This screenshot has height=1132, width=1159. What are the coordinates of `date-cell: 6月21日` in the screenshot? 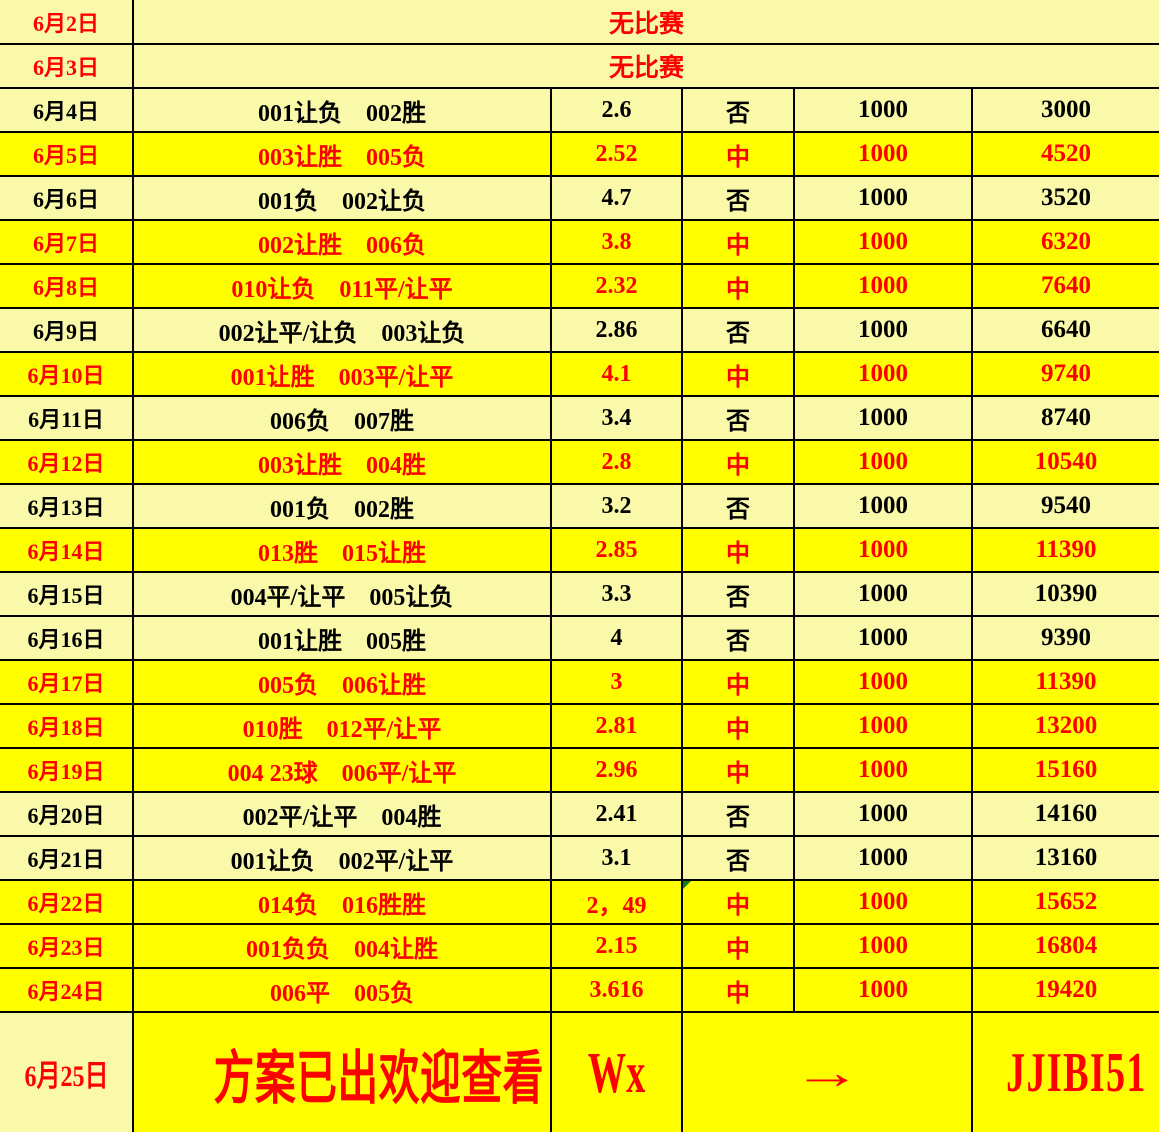 It's located at (67, 858).